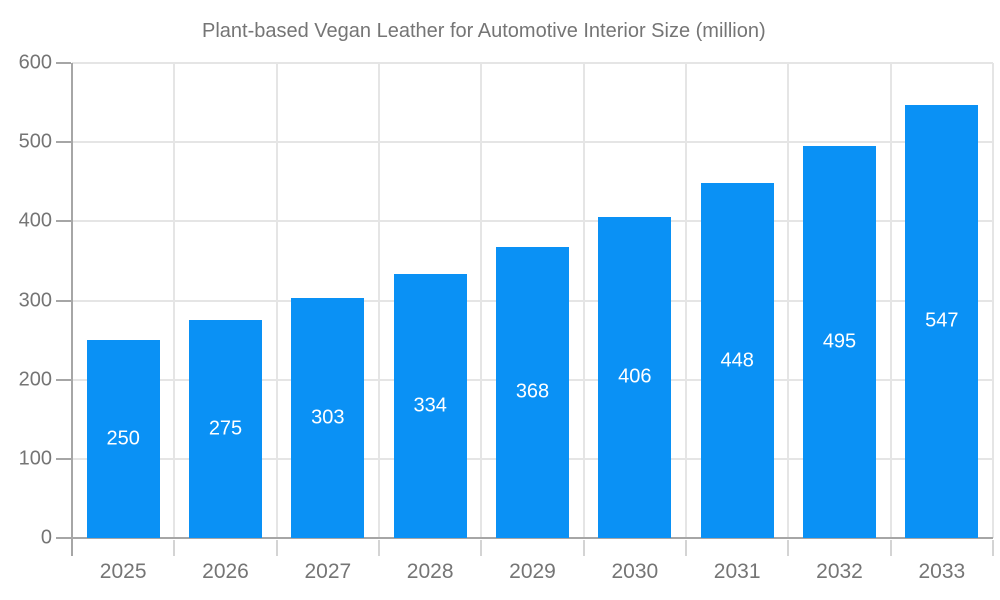 The height and width of the screenshot is (600, 1000). I want to click on bar-value-label: 448, so click(737, 360).